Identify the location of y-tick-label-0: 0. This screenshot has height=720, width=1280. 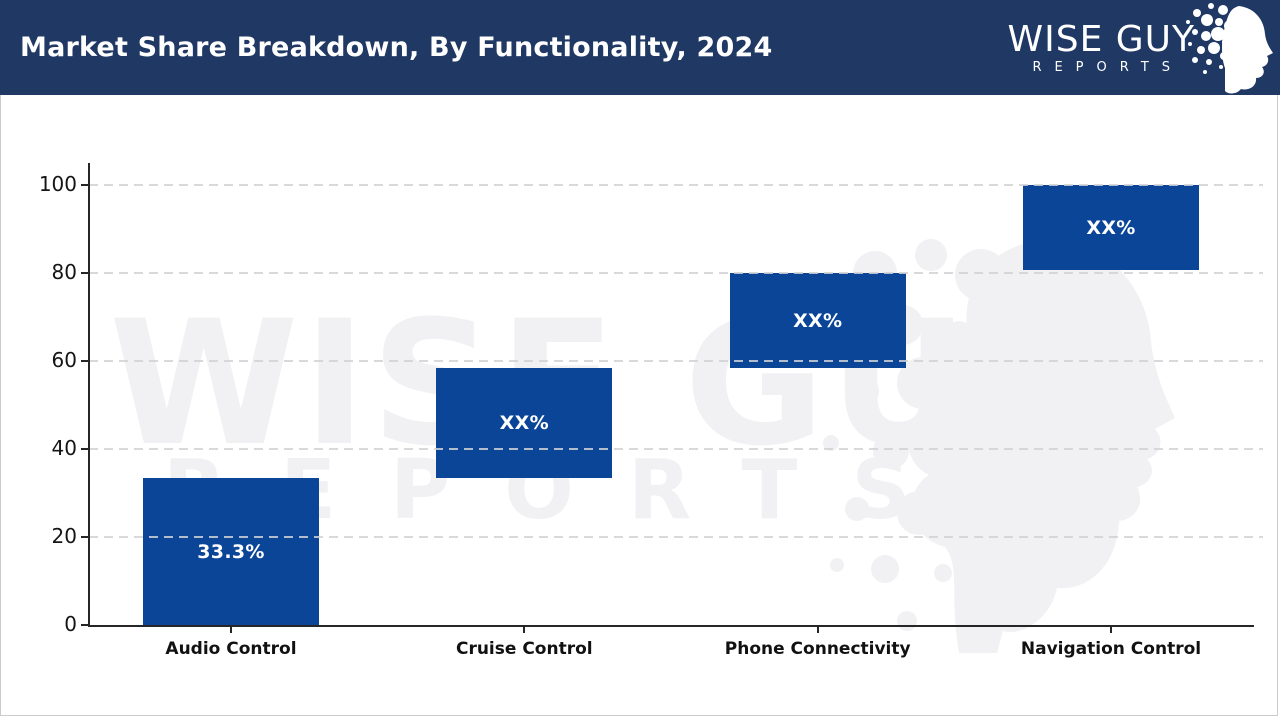
(70, 624).